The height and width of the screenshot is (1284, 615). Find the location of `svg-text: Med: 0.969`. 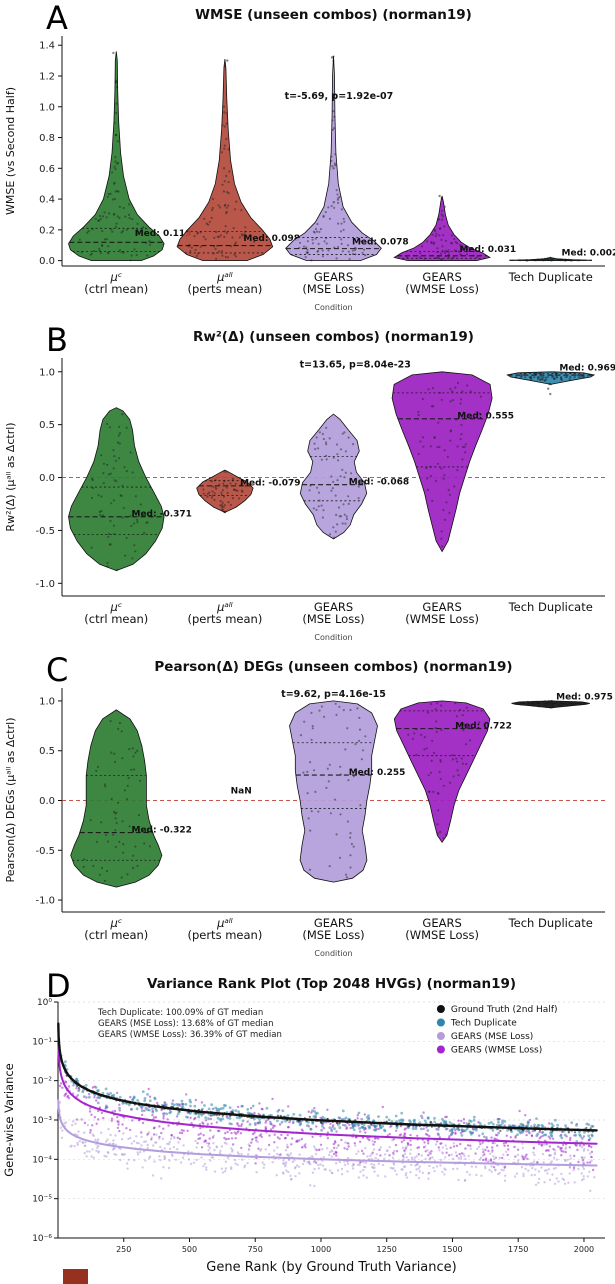

svg-text: Med: 0.969 is located at coordinates (587, 369).